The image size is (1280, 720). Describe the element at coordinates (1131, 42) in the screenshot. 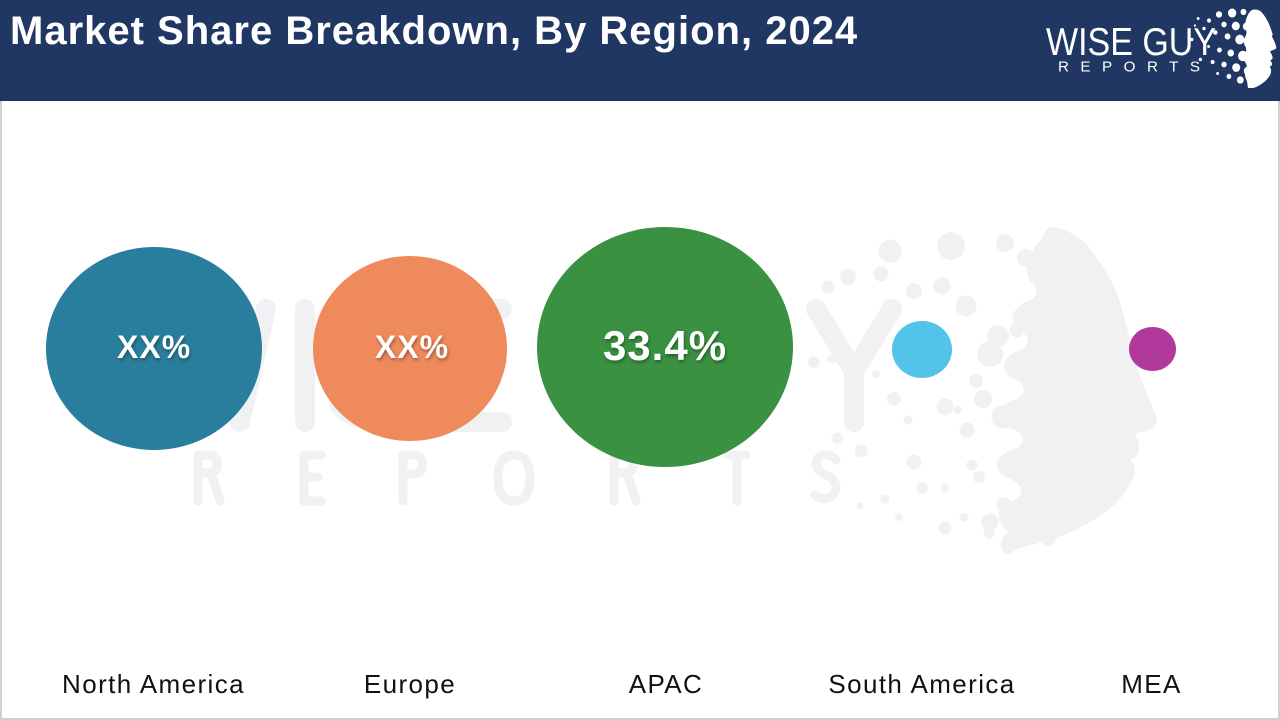

I see `svg-text: WISE GUY` at that location.